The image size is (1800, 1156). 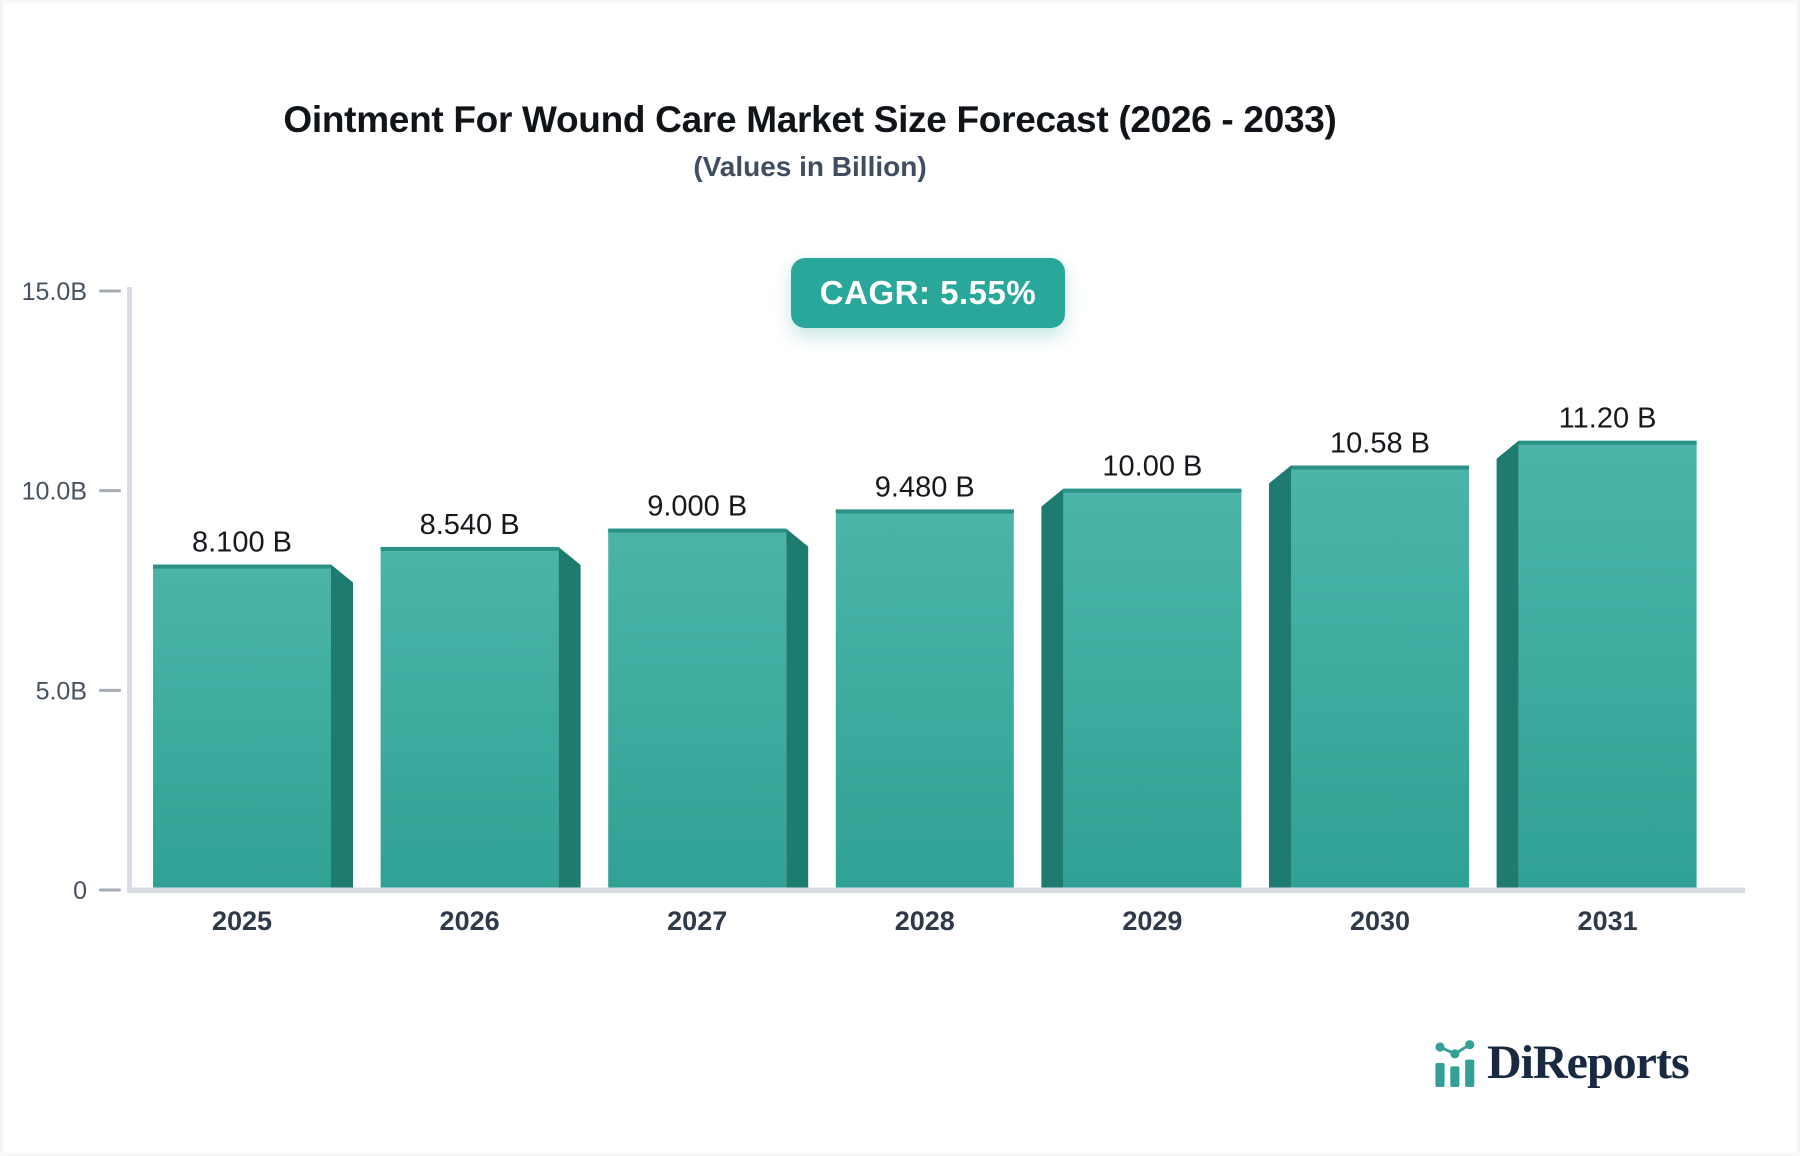 What do you see at coordinates (1607, 664) in the screenshot?
I see `bar-2031` at bounding box center [1607, 664].